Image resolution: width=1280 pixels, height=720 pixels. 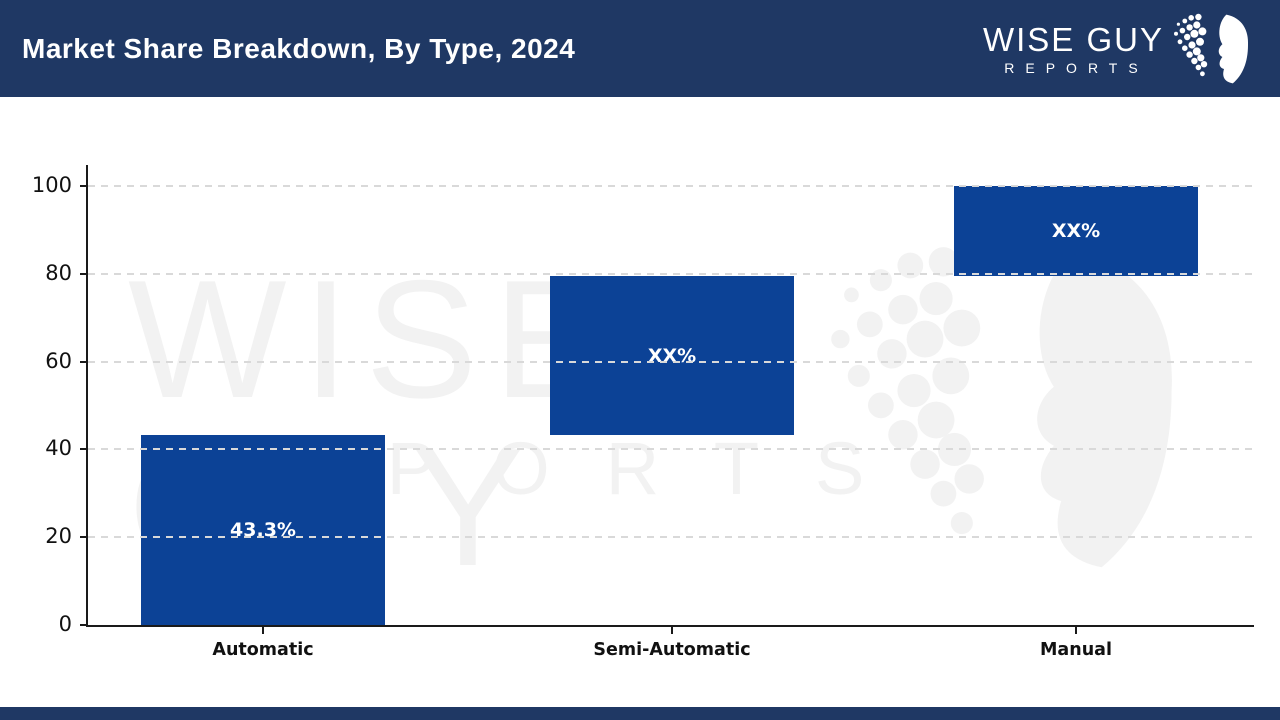 I want to click on brand-subtitle: REPORTS, so click(x=1076, y=67).